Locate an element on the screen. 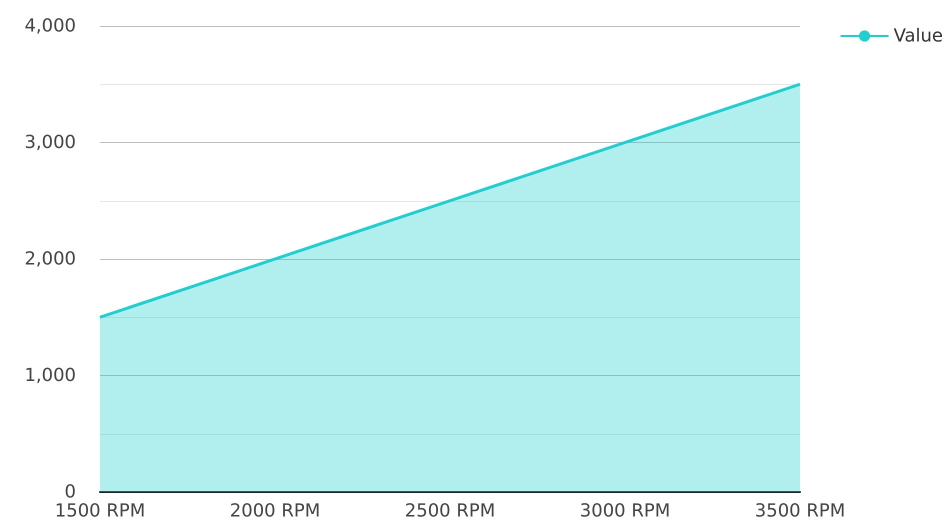 Image resolution: width=950 pixels, height=532 pixels. x-tick-label: 1500 RPM is located at coordinates (100, 511).